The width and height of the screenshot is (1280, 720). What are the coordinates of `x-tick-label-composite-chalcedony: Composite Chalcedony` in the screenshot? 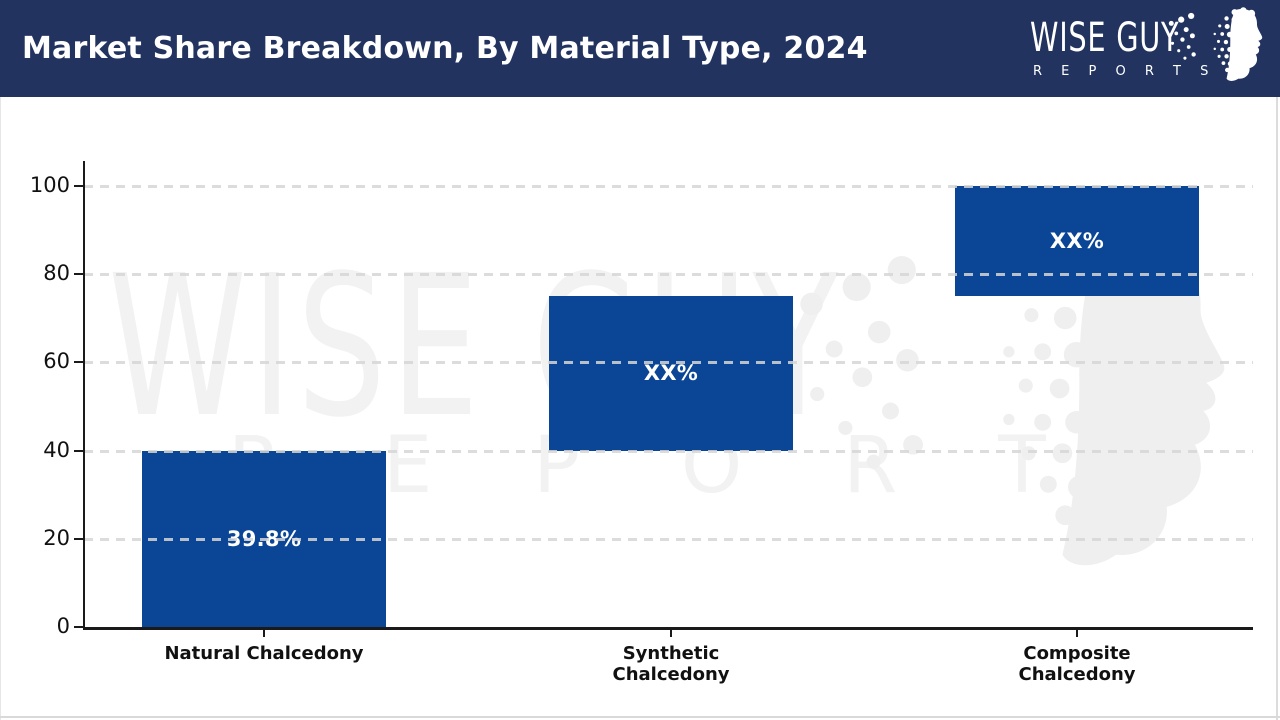 It's located at (1077, 664).